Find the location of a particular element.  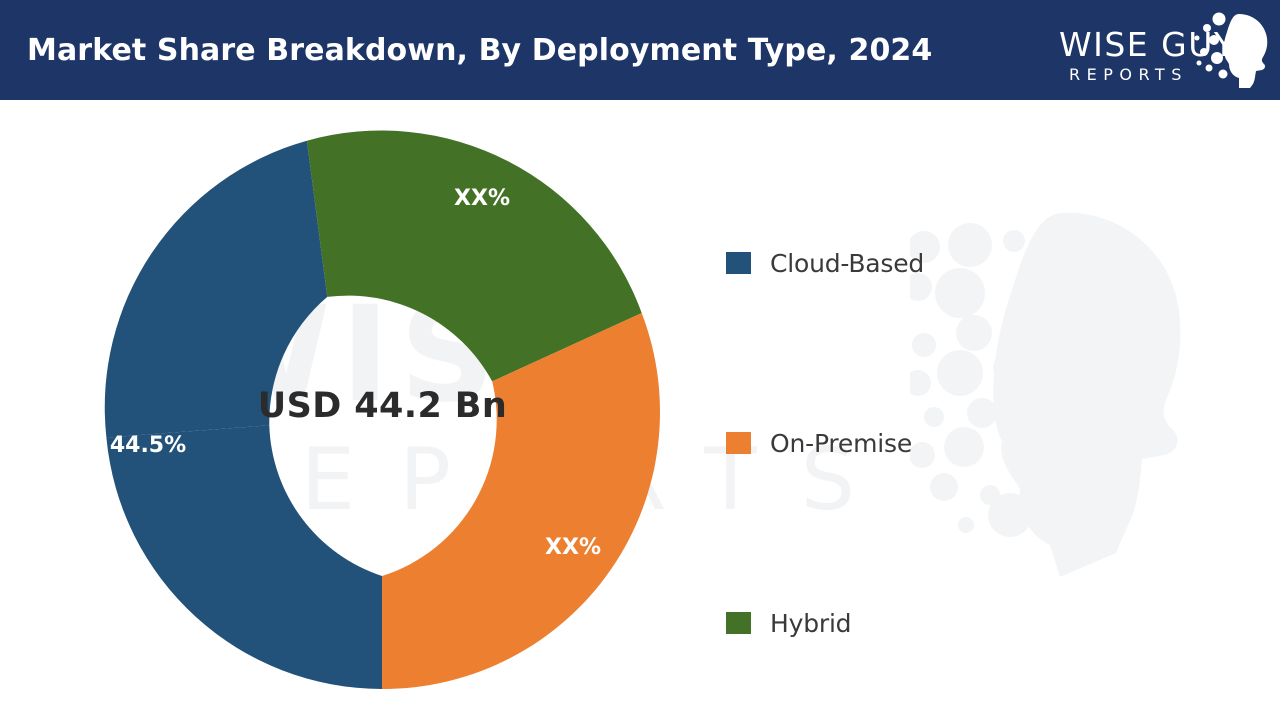

chart-legend: Cloud-Based On-Premise Hybrid is located at coordinates (856, 443).